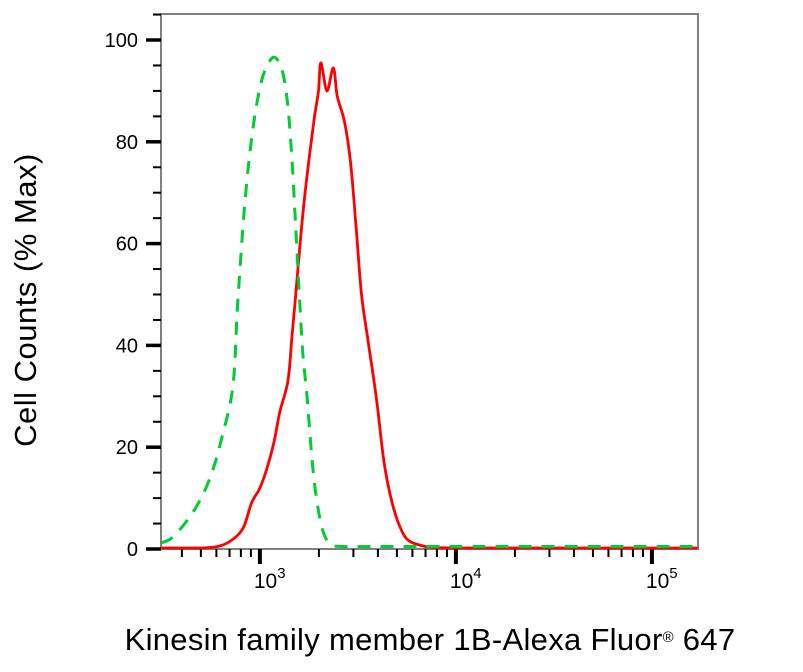  Describe the element at coordinates (127, 346) in the screenshot. I see `y-tick-label: 40` at that location.